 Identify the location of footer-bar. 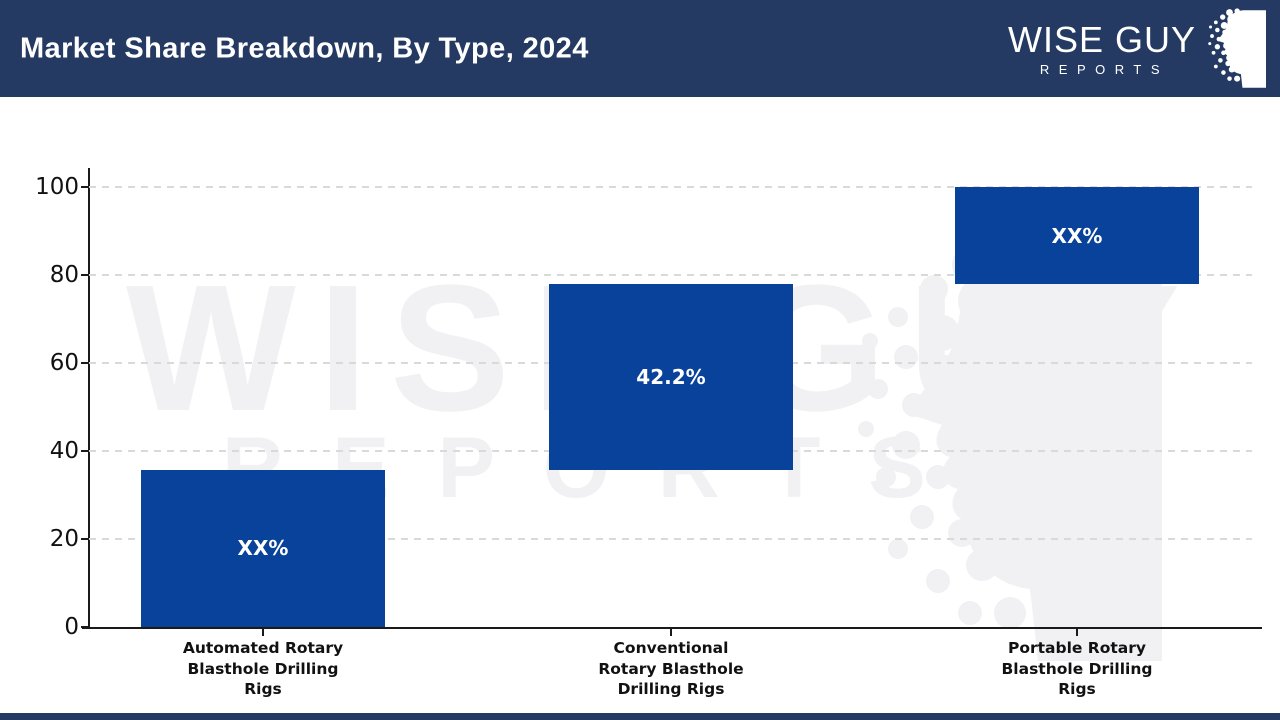
(640, 716).